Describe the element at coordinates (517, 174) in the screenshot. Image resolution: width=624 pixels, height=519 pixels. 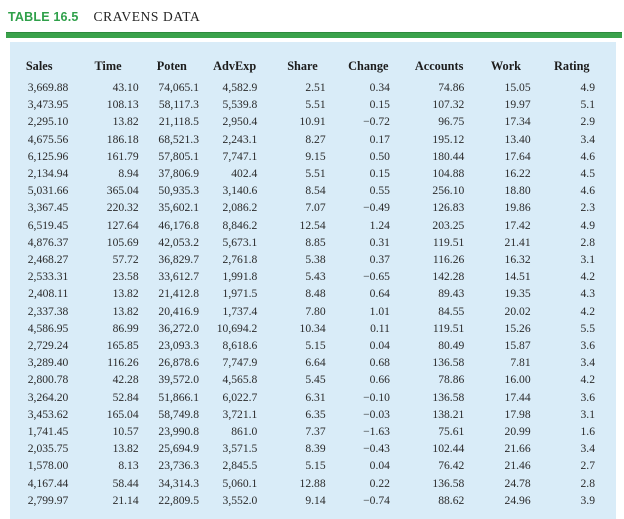
I see `cell-work: 16.22` at that location.